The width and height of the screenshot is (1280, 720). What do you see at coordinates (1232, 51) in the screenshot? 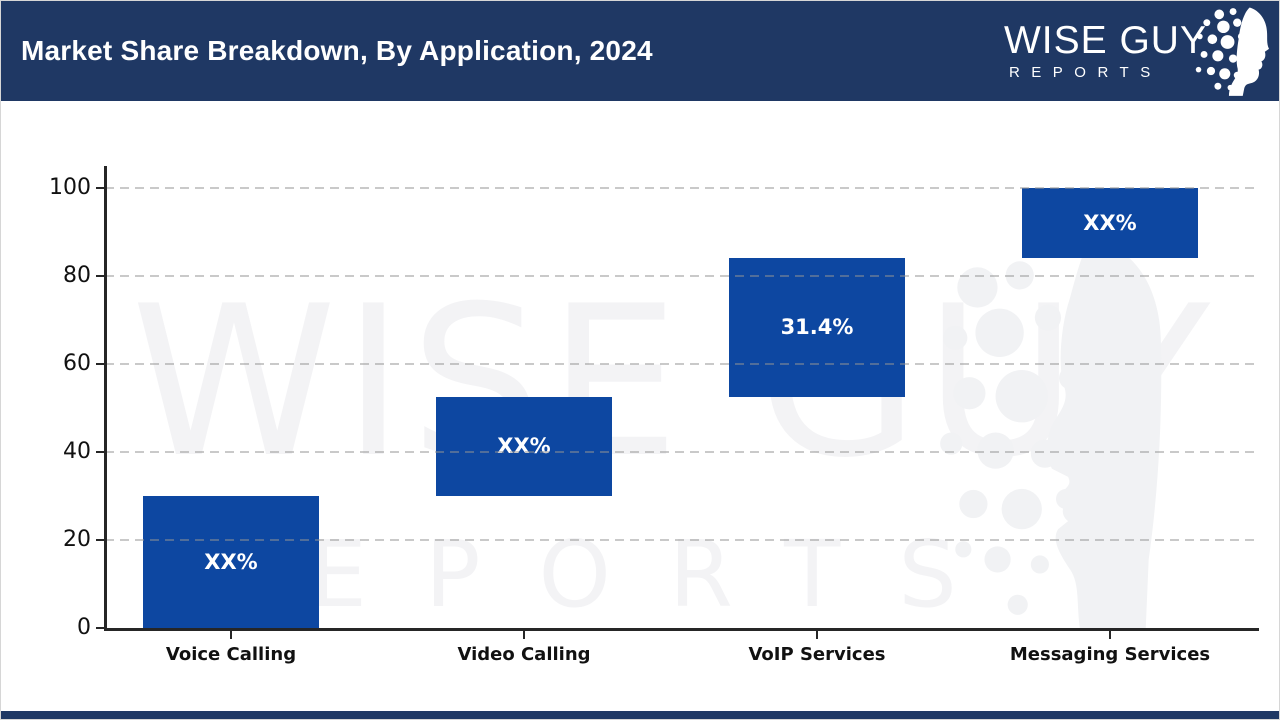
I see `wiseguy-head-icon` at bounding box center [1232, 51].